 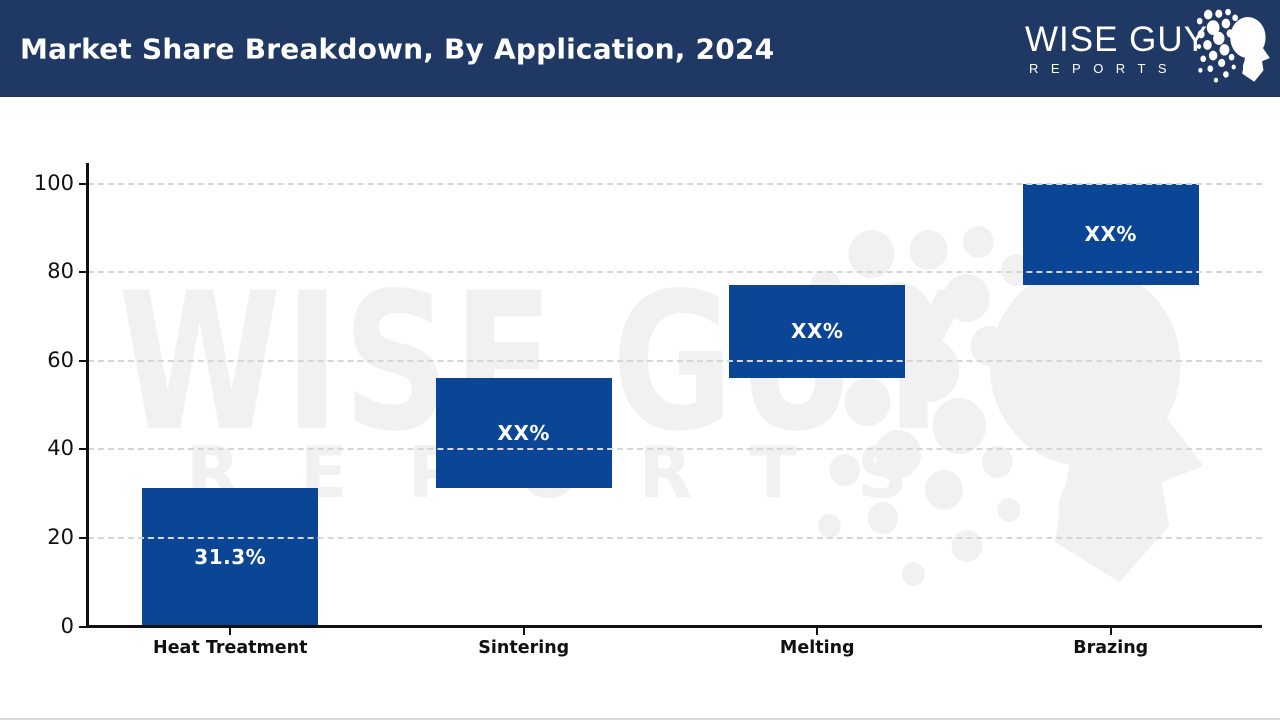 I want to click on wiseguy-logo-text: WISE GUY REPORTS, so click(x=1116, y=48).